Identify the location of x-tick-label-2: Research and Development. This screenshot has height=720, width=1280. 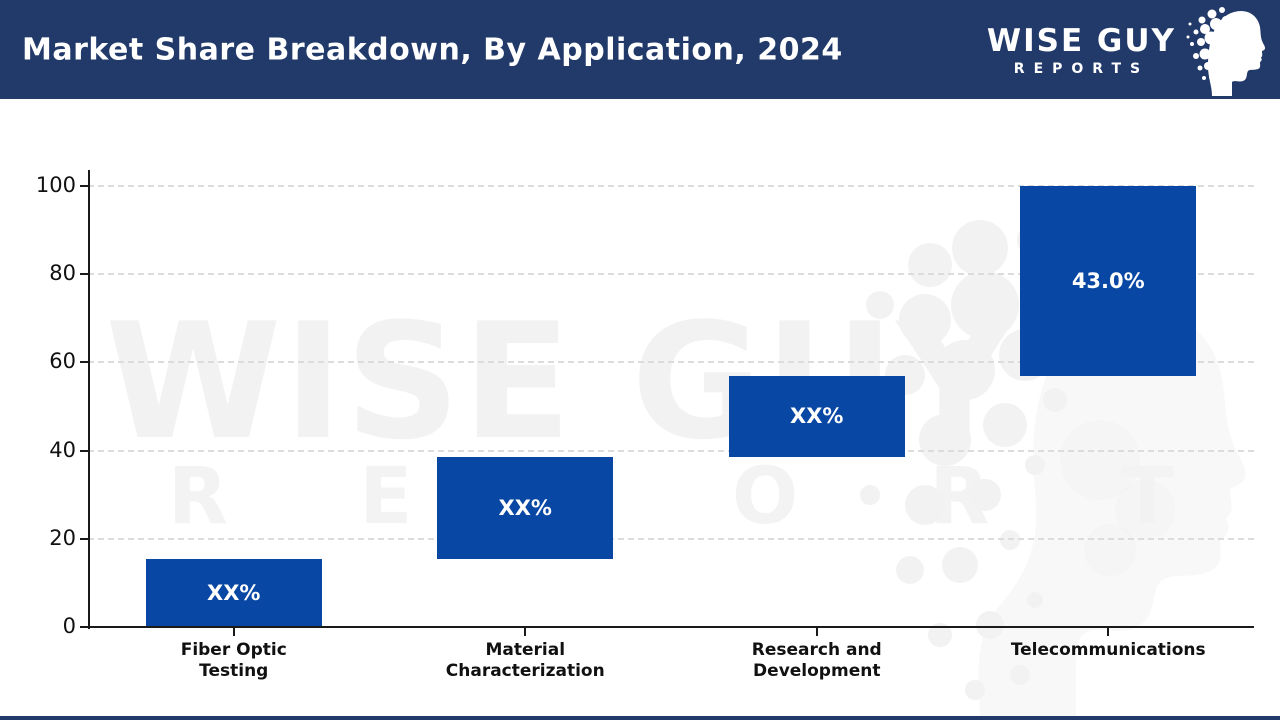
(816, 660).